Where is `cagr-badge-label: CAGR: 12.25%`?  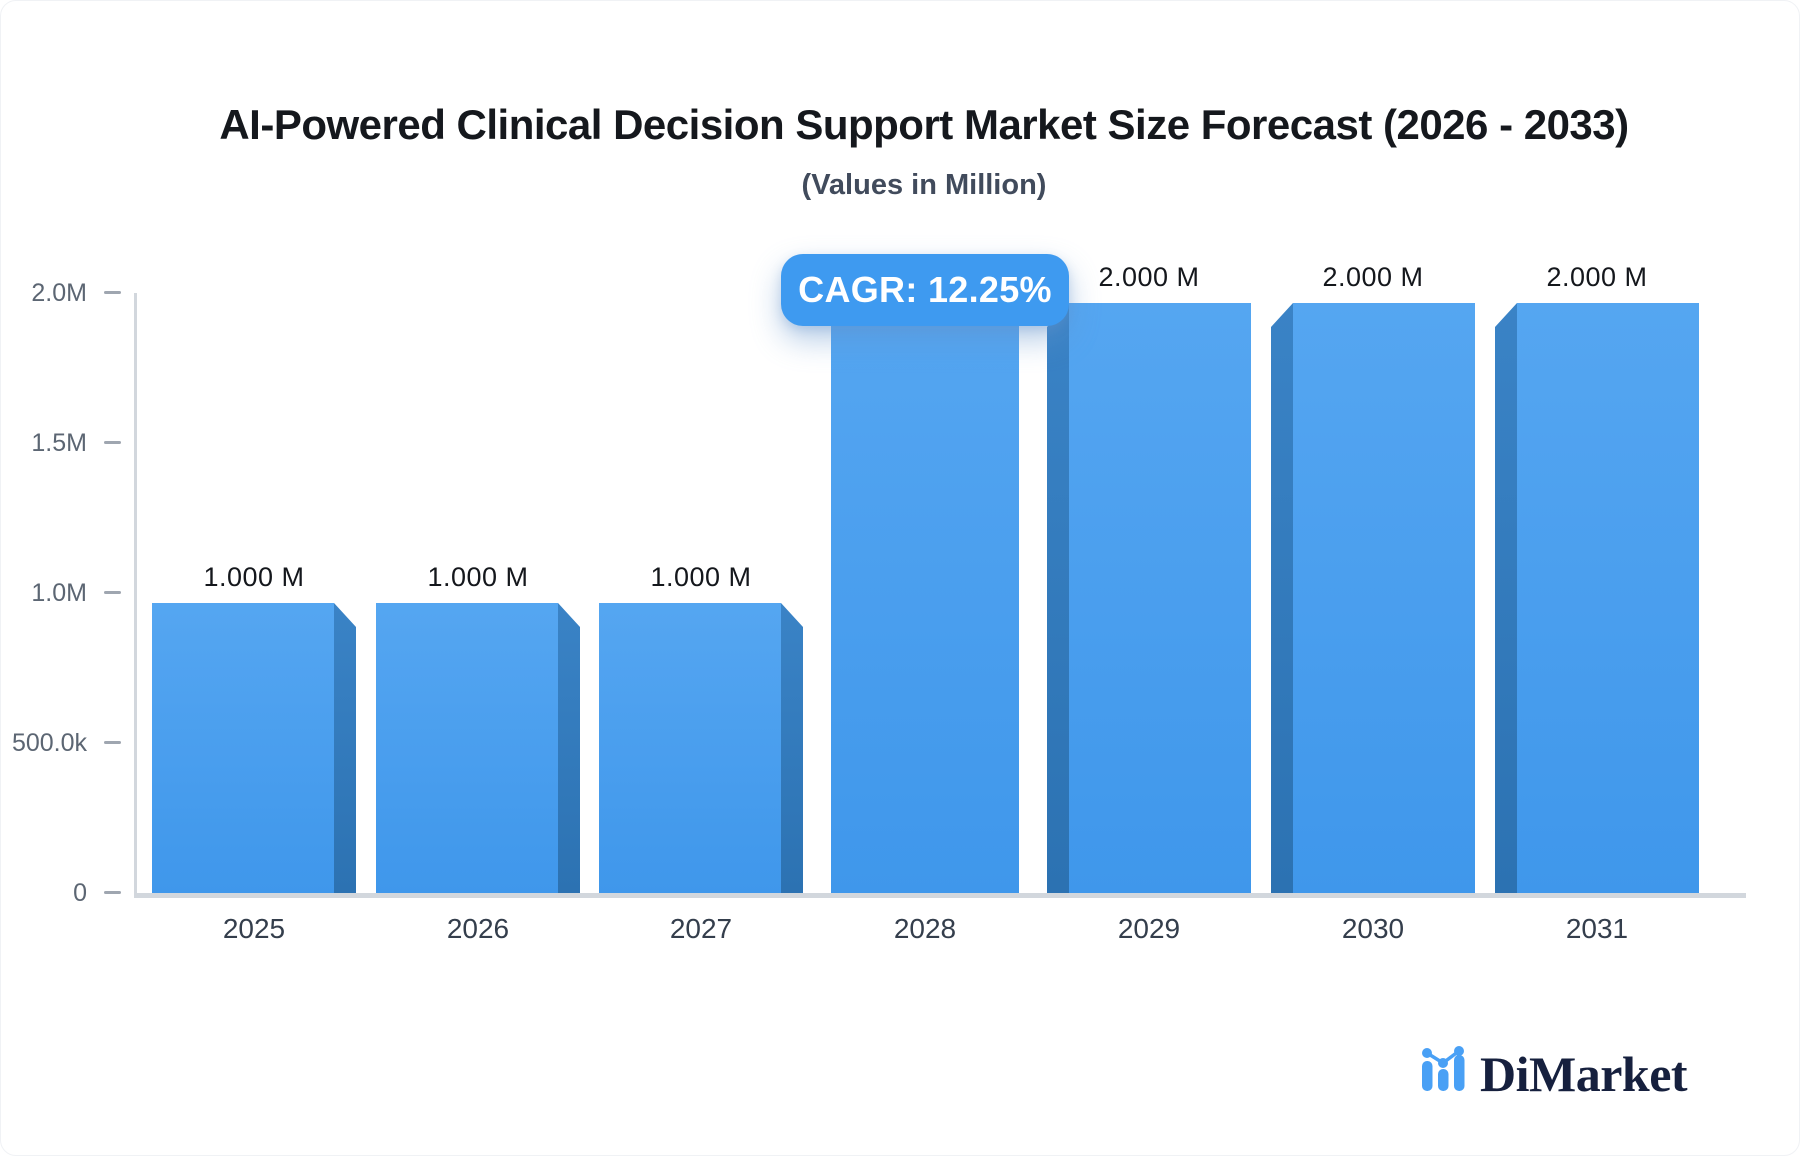
cagr-badge-label: CAGR: 12.25% is located at coordinates (925, 289).